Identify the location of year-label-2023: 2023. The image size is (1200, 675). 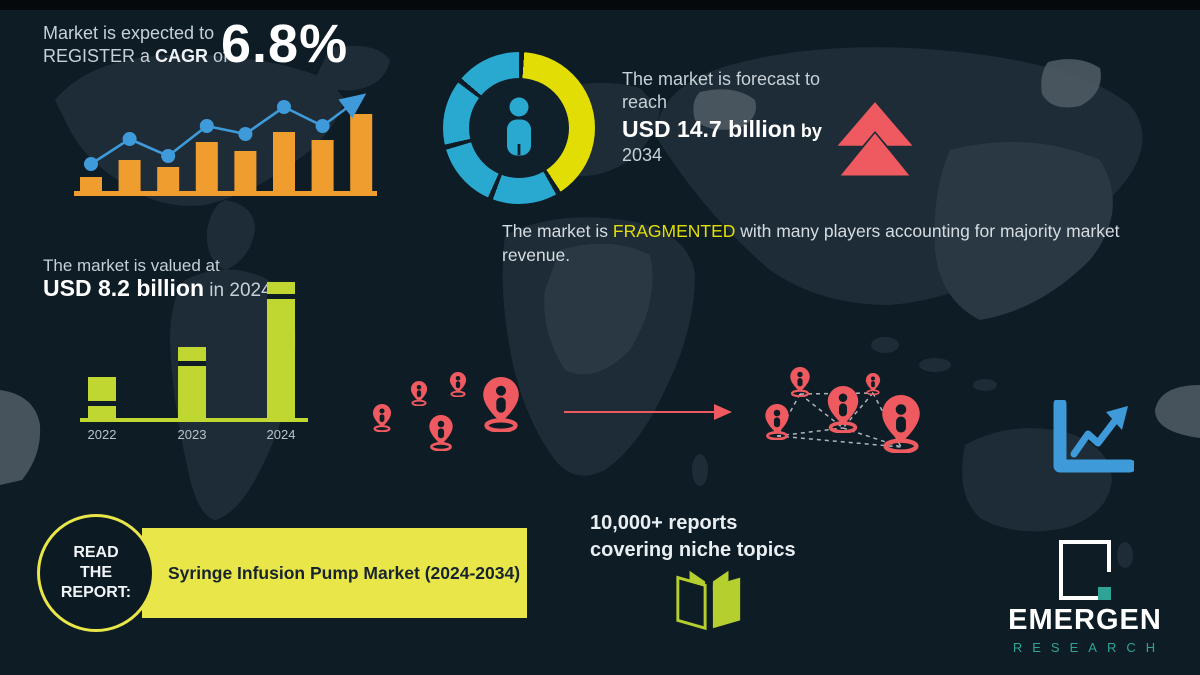
(192, 434).